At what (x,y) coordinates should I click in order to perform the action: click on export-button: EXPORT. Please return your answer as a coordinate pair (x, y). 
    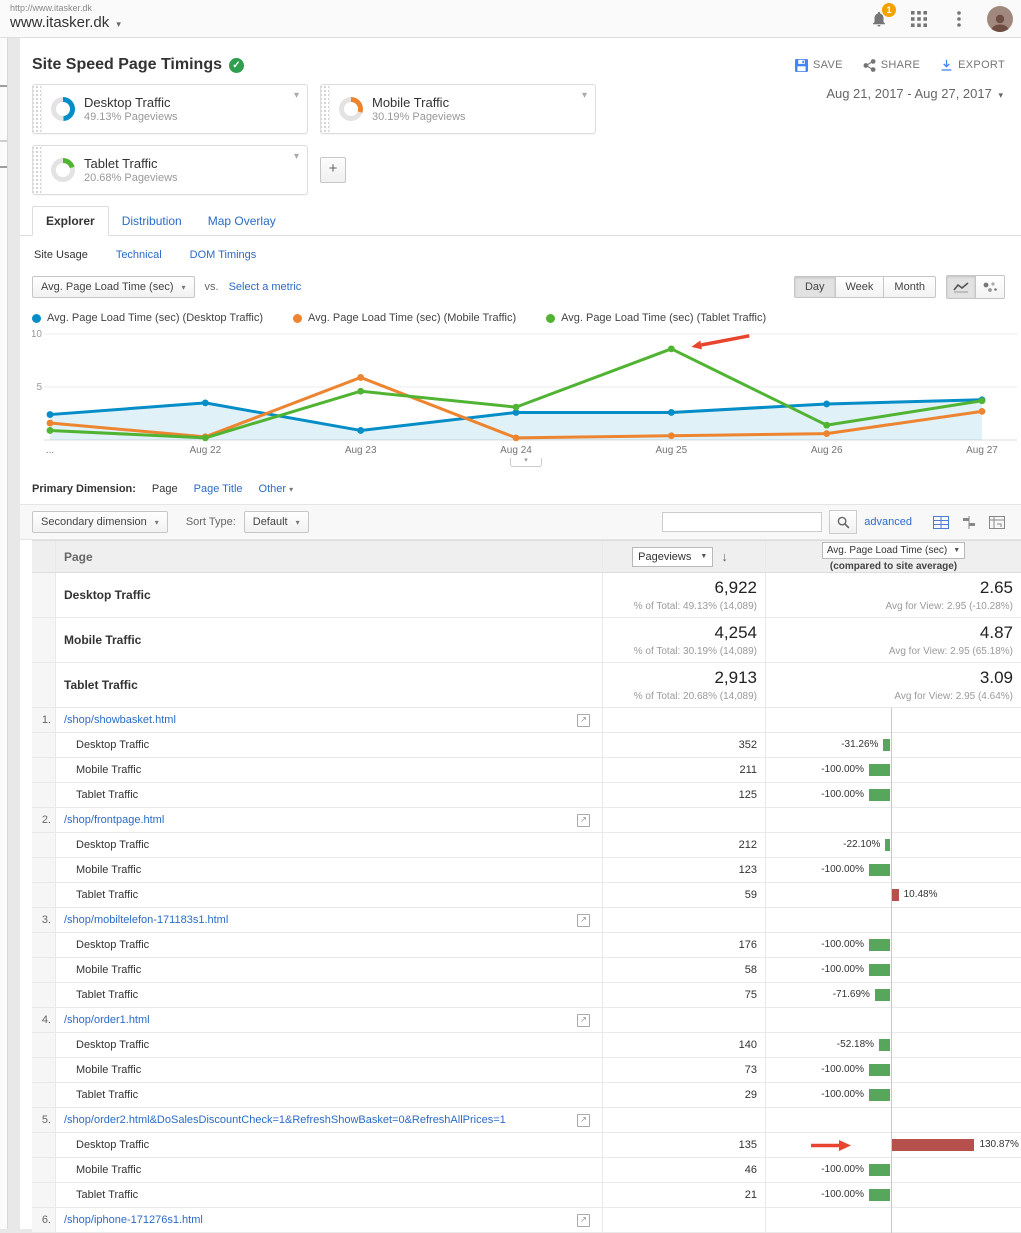
    Looking at the image, I should click on (972, 65).